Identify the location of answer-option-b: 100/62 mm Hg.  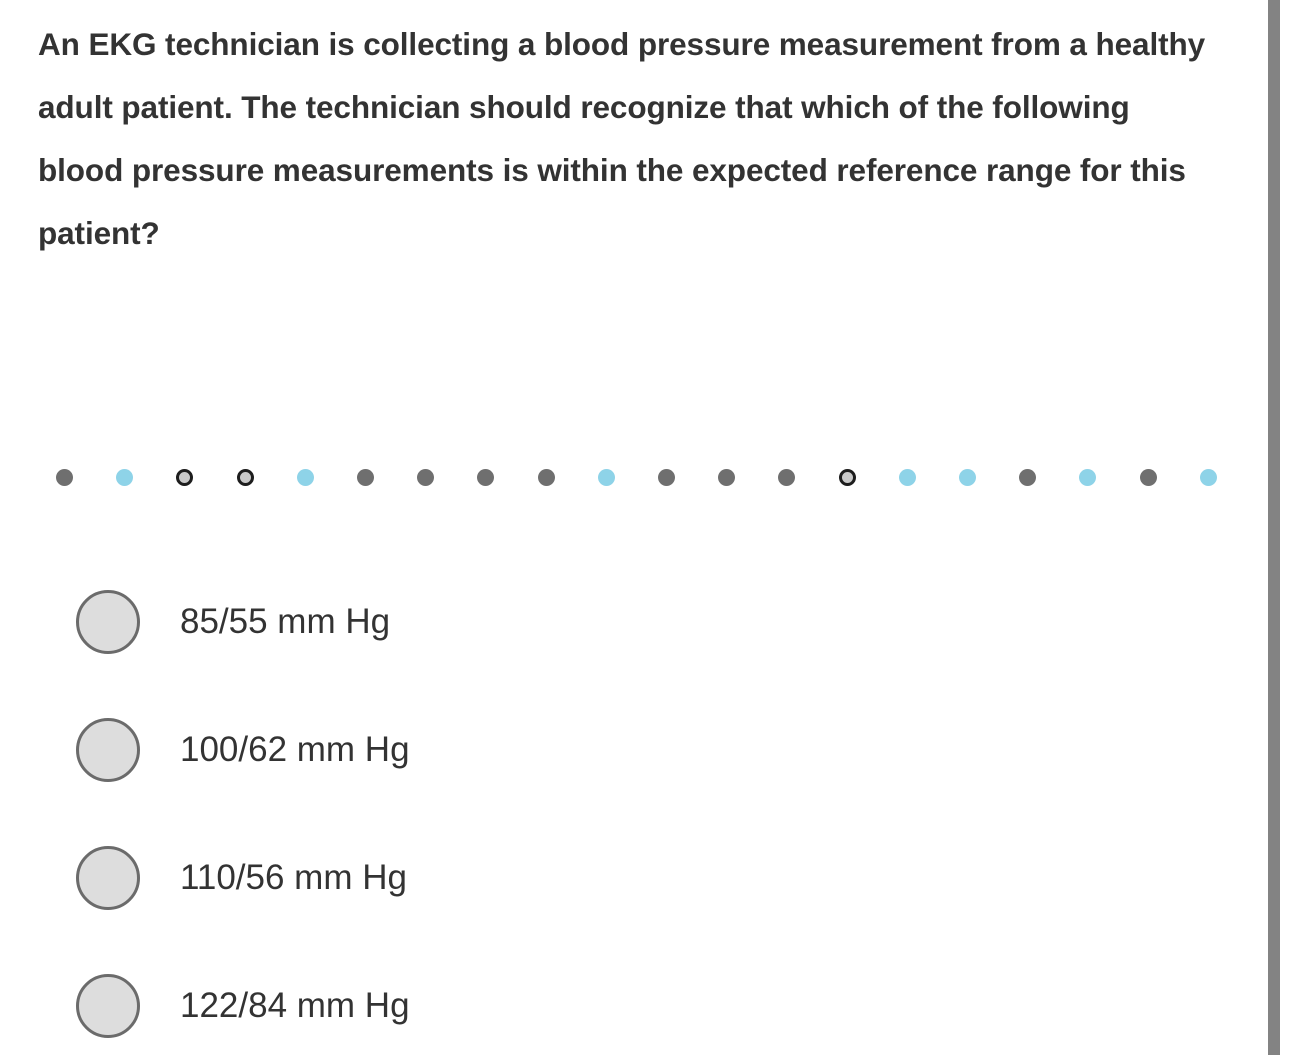
(634, 775).